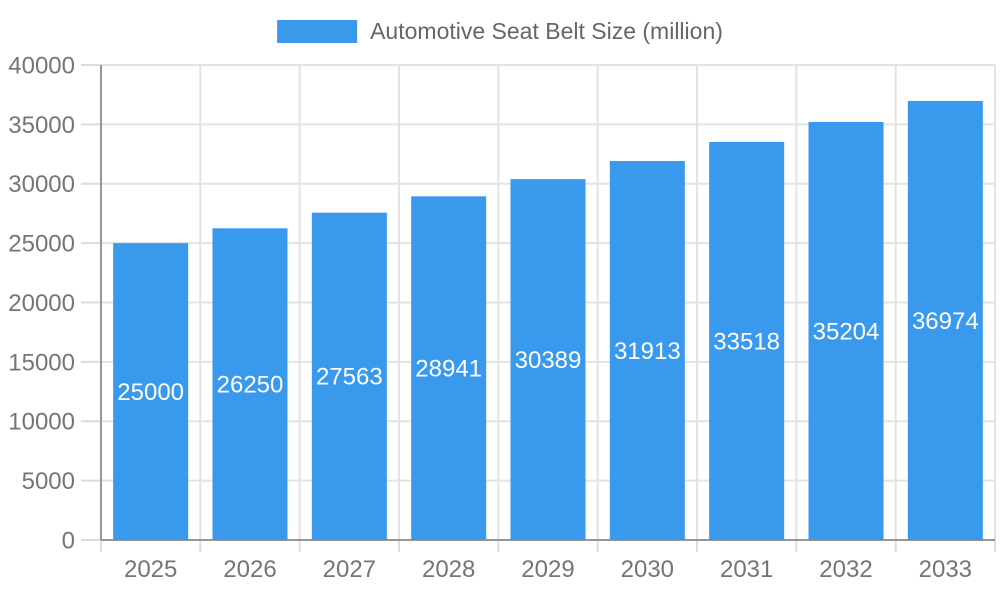 The height and width of the screenshot is (600, 1000). Describe the element at coordinates (41, 303) in the screenshot. I see `y-axis-tick-label: 20000` at that location.